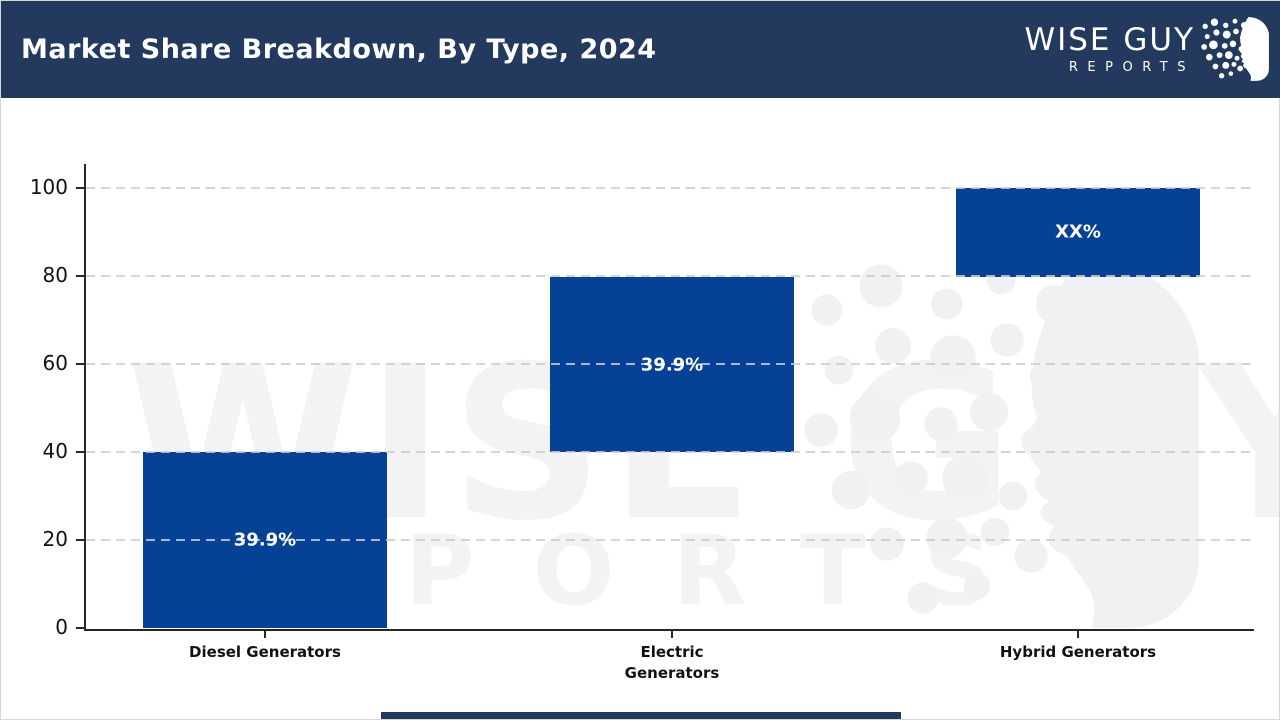 The height and width of the screenshot is (720, 1280). What do you see at coordinates (265, 652) in the screenshot?
I see `x-category-label: Diesel Generators` at bounding box center [265, 652].